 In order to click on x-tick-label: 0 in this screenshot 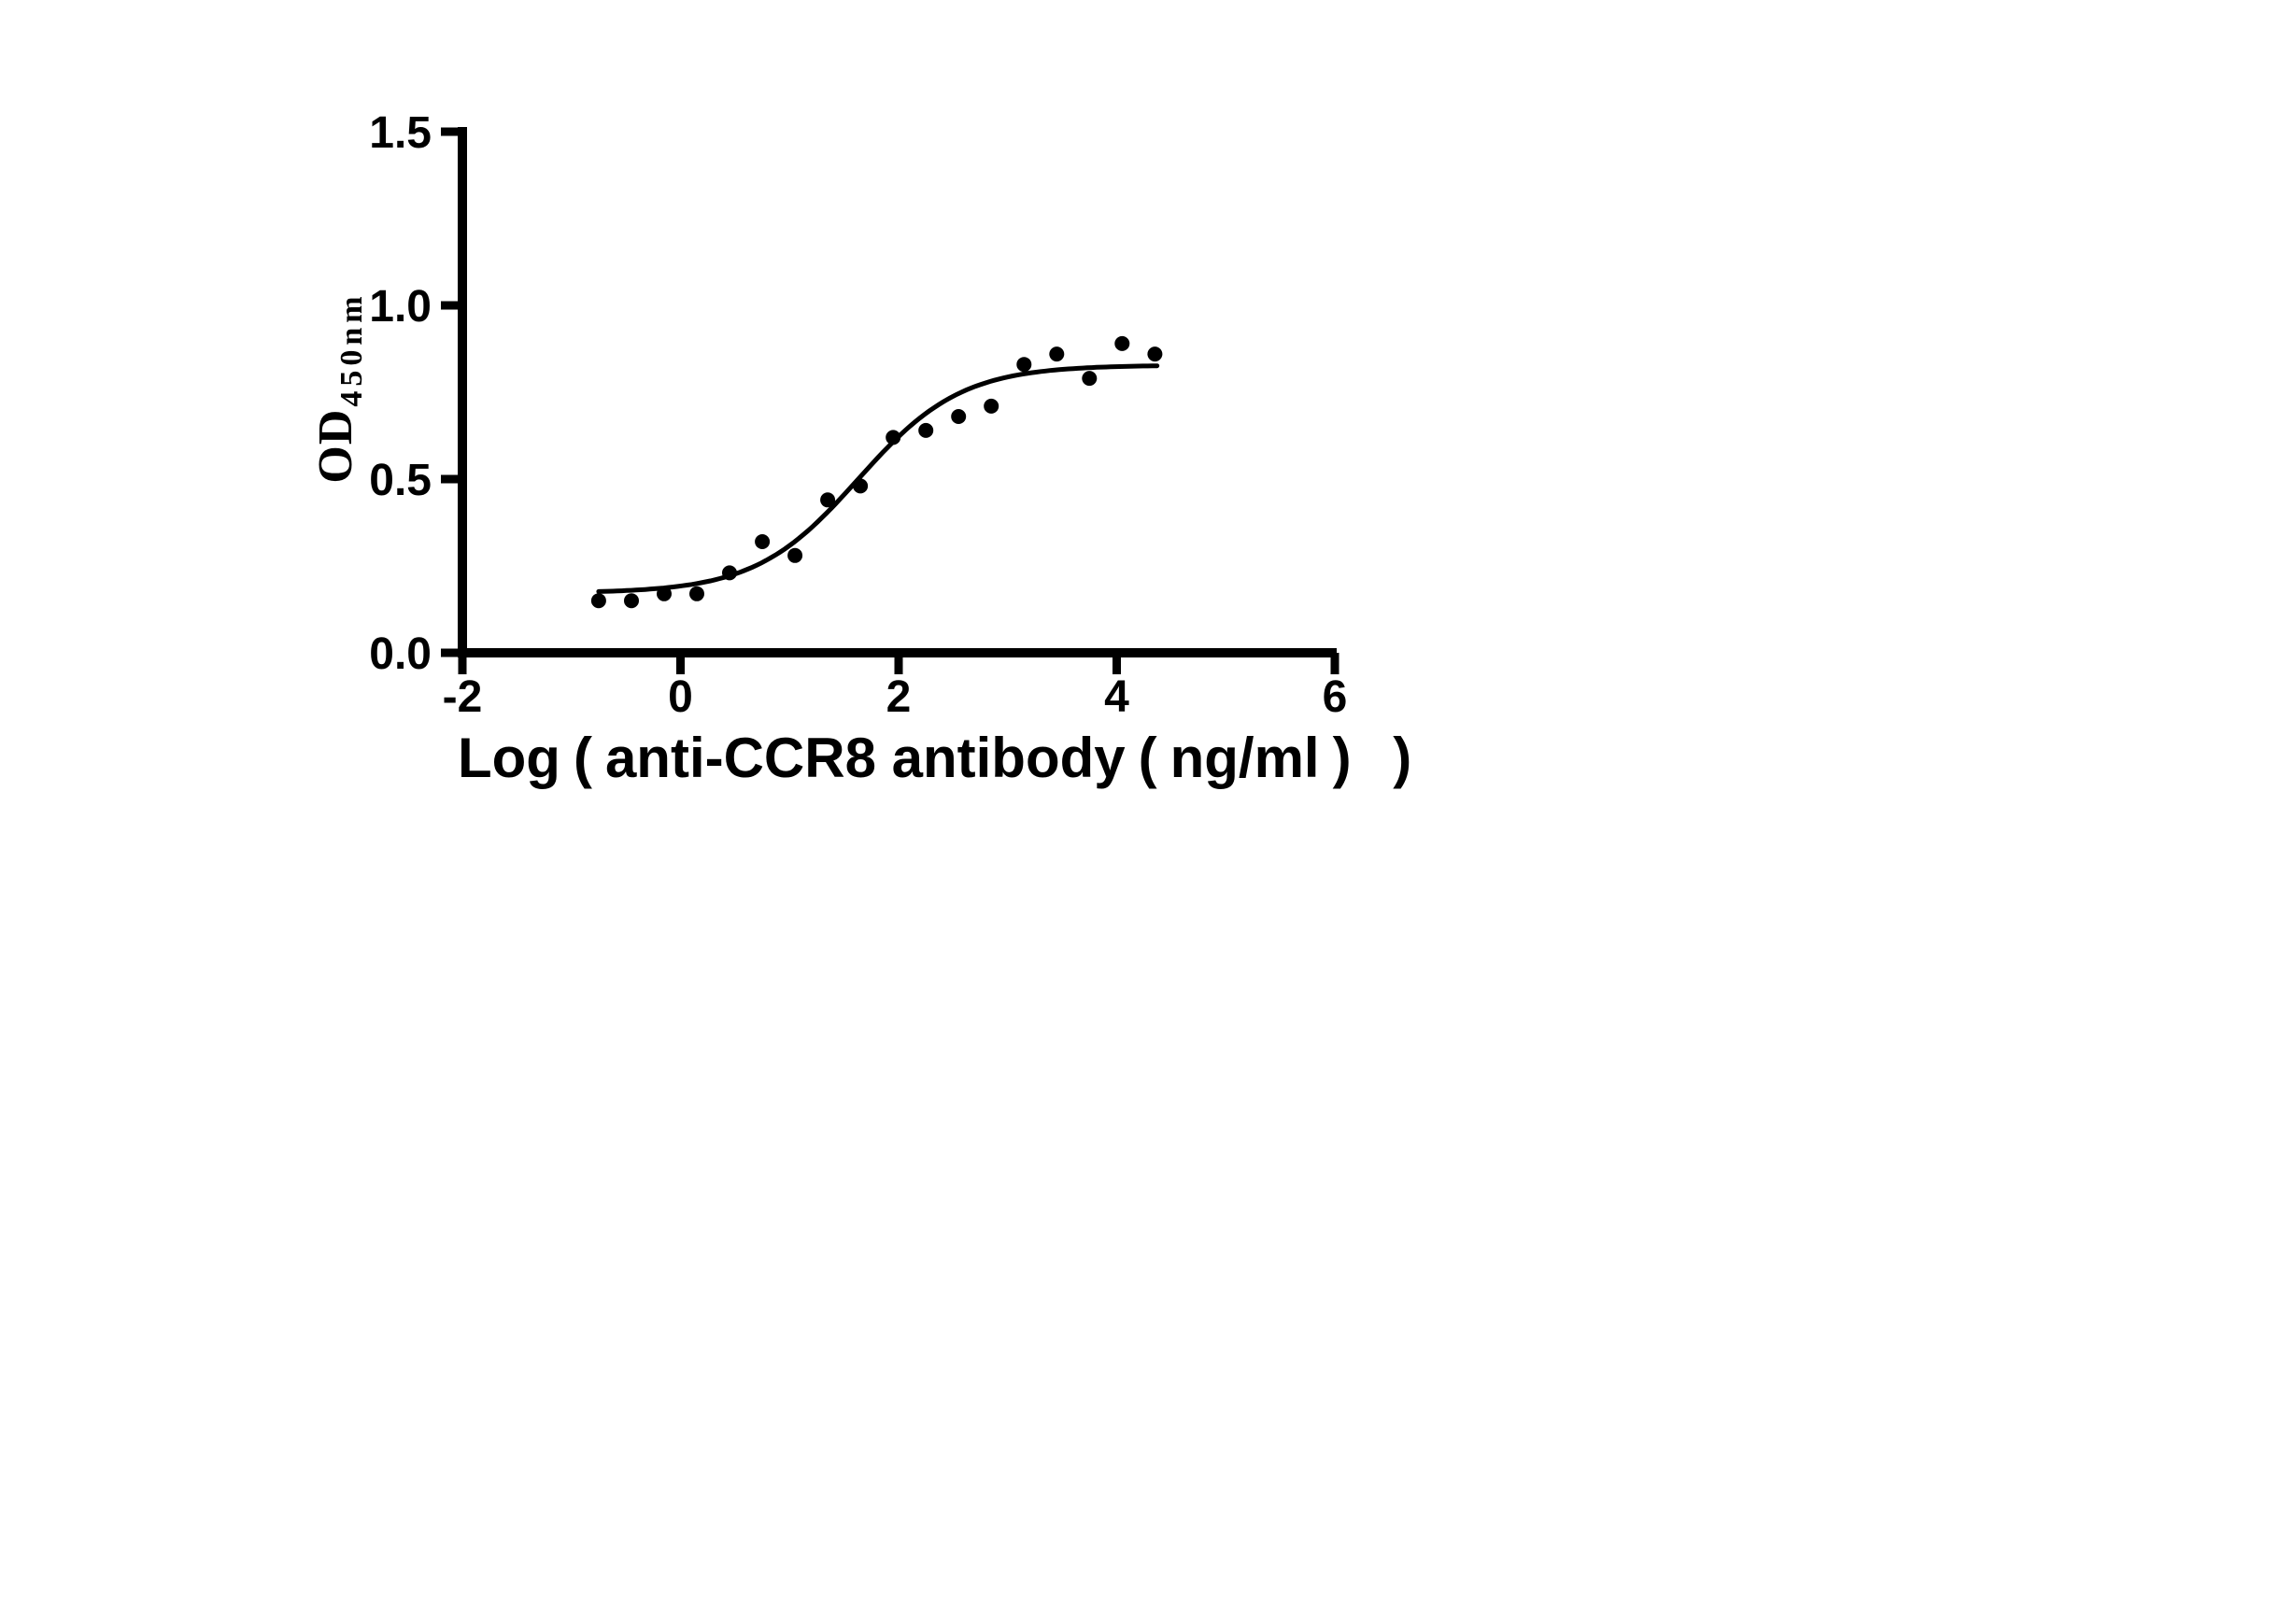, I will do `click(681, 697)`.